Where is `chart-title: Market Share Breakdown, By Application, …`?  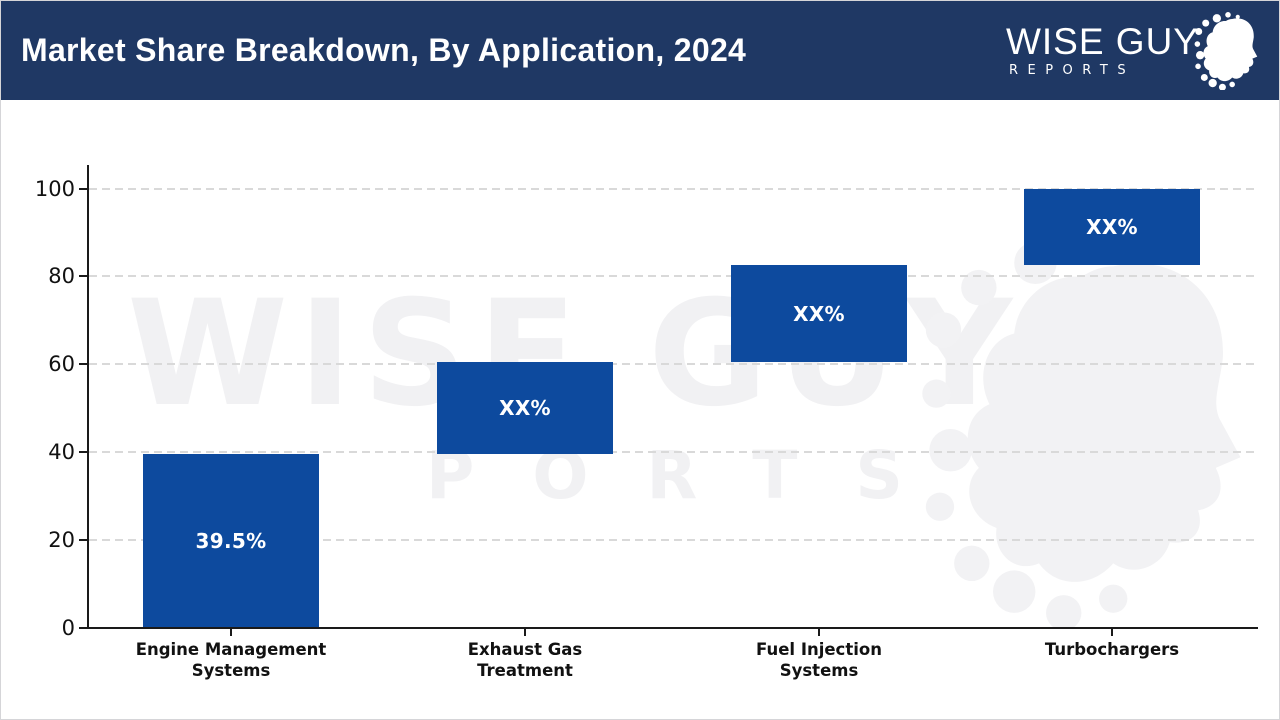 chart-title: Market Share Breakdown, By Application, … is located at coordinates (384, 50).